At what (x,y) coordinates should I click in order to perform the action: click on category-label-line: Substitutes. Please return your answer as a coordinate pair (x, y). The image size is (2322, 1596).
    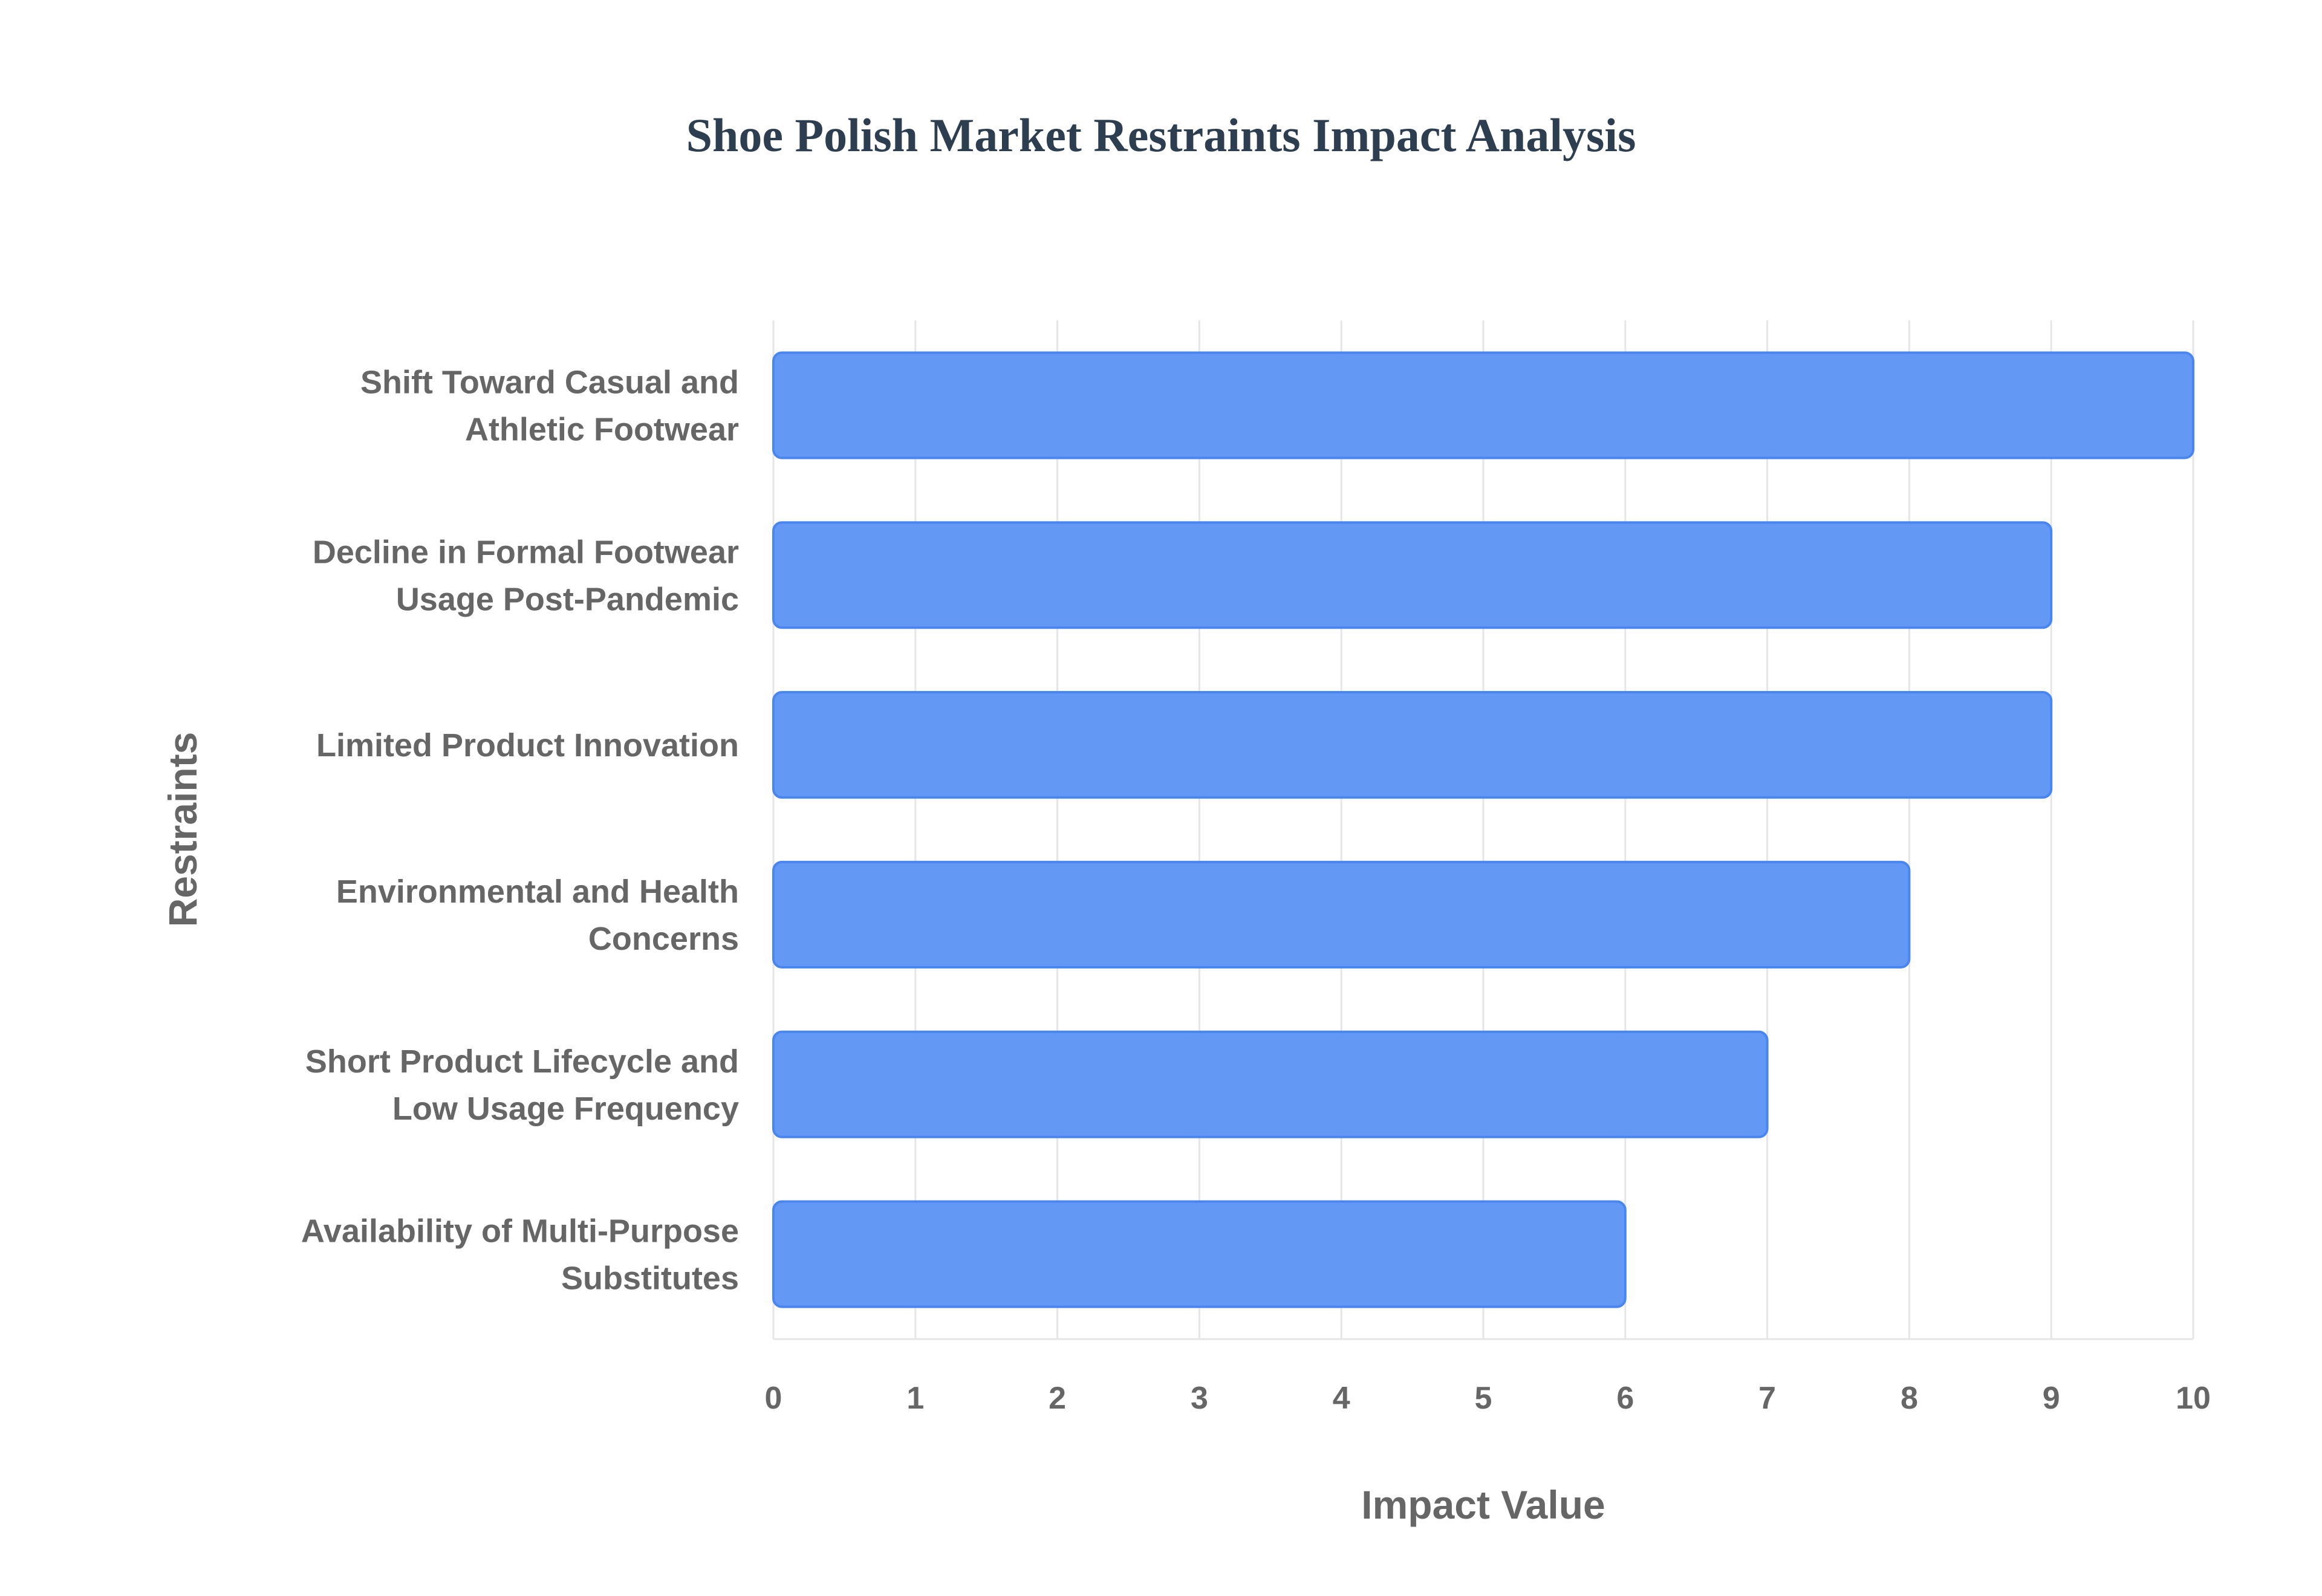
    Looking at the image, I should click on (650, 1278).